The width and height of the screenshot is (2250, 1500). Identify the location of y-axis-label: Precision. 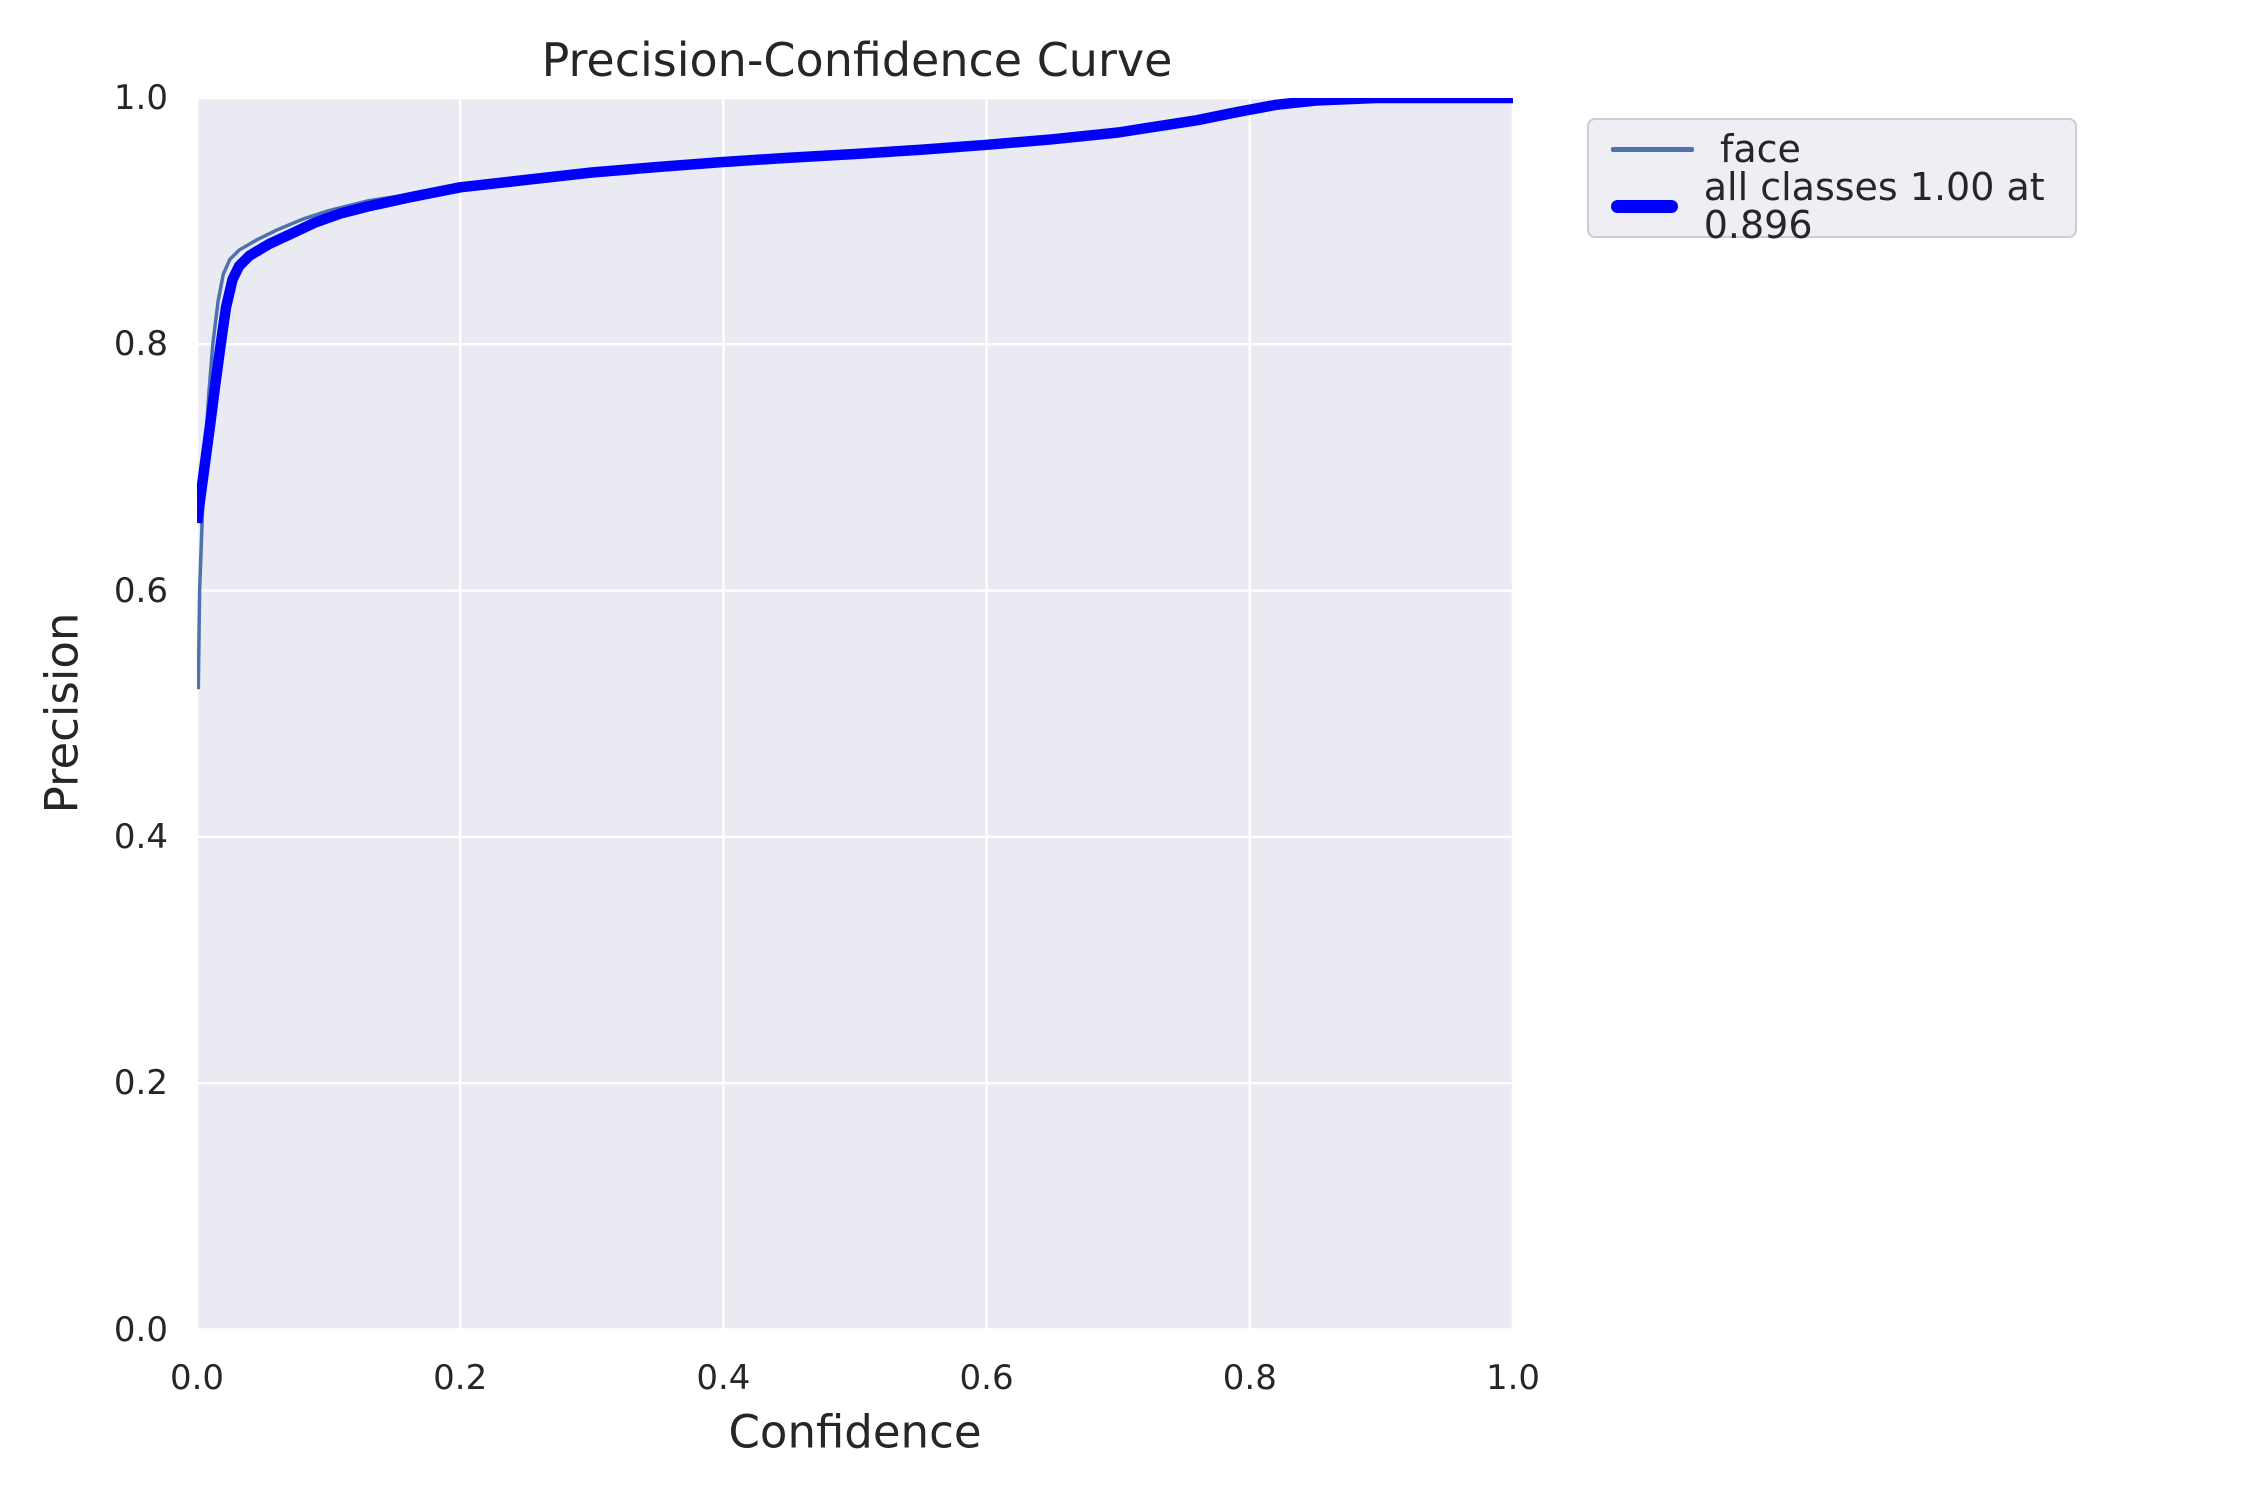
(62, 713).